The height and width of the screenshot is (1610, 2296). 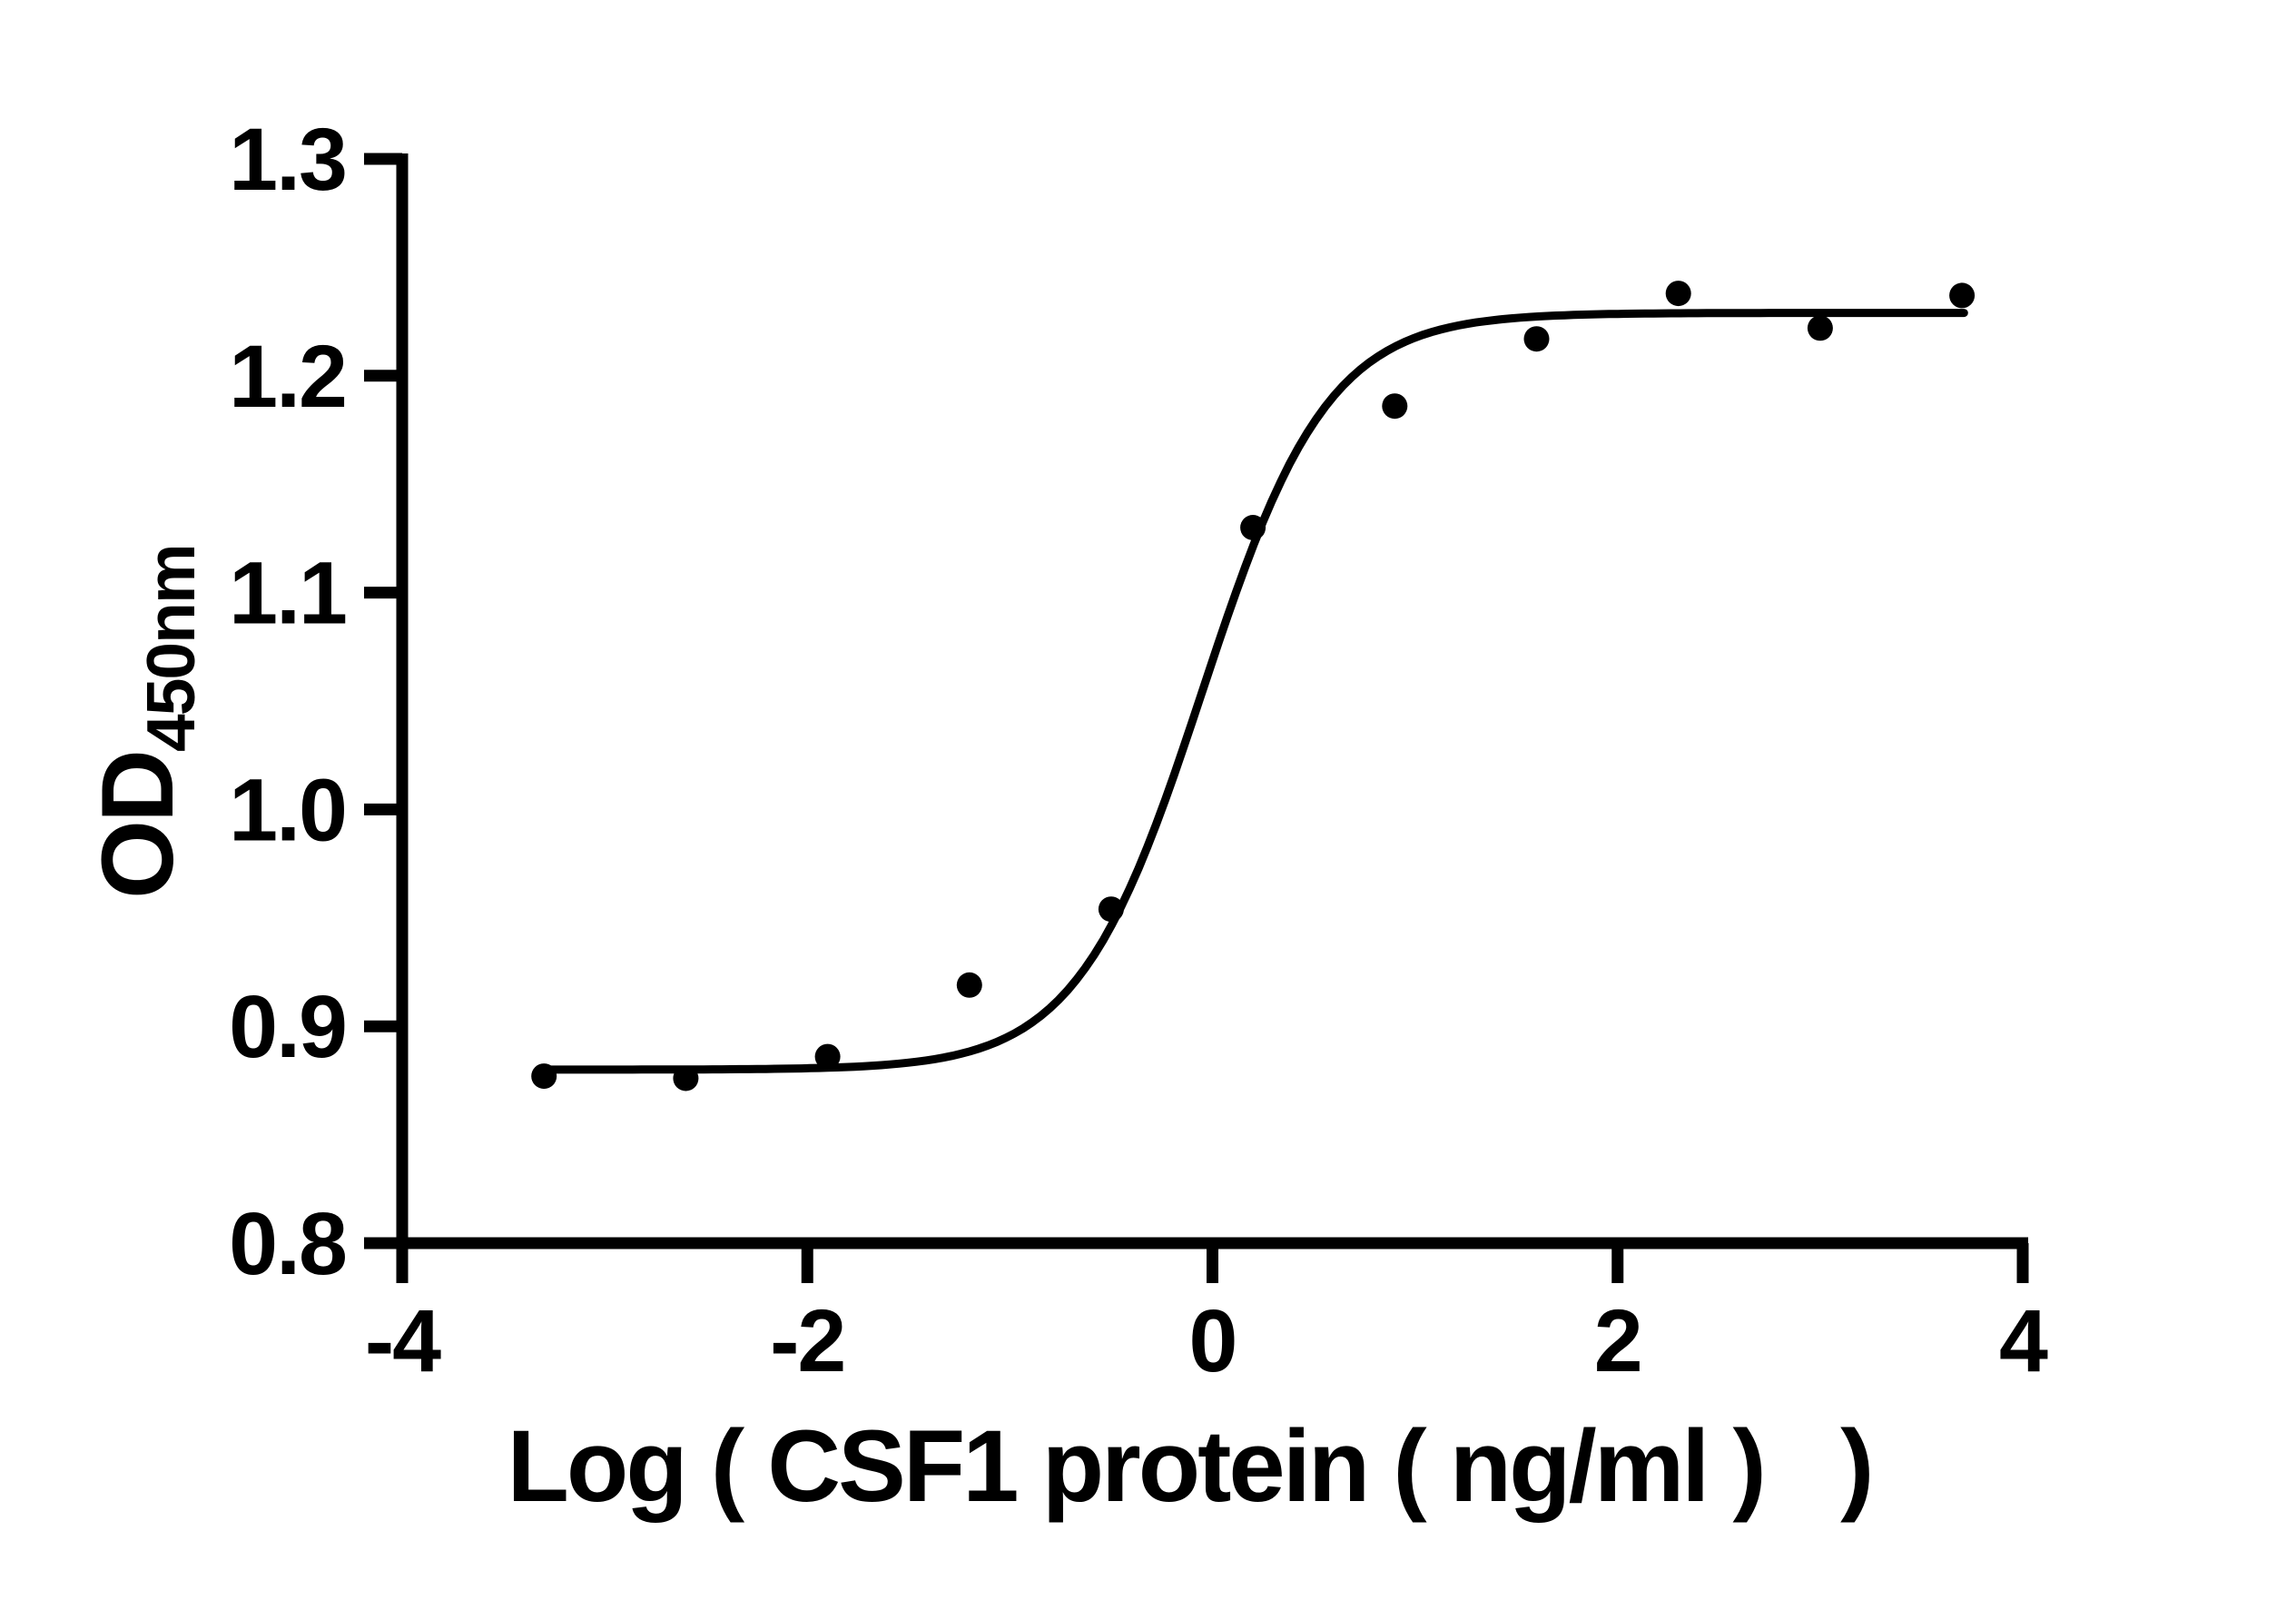 What do you see at coordinates (1213, 1340) in the screenshot?
I see `x-tick-label-0: 0` at bounding box center [1213, 1340].